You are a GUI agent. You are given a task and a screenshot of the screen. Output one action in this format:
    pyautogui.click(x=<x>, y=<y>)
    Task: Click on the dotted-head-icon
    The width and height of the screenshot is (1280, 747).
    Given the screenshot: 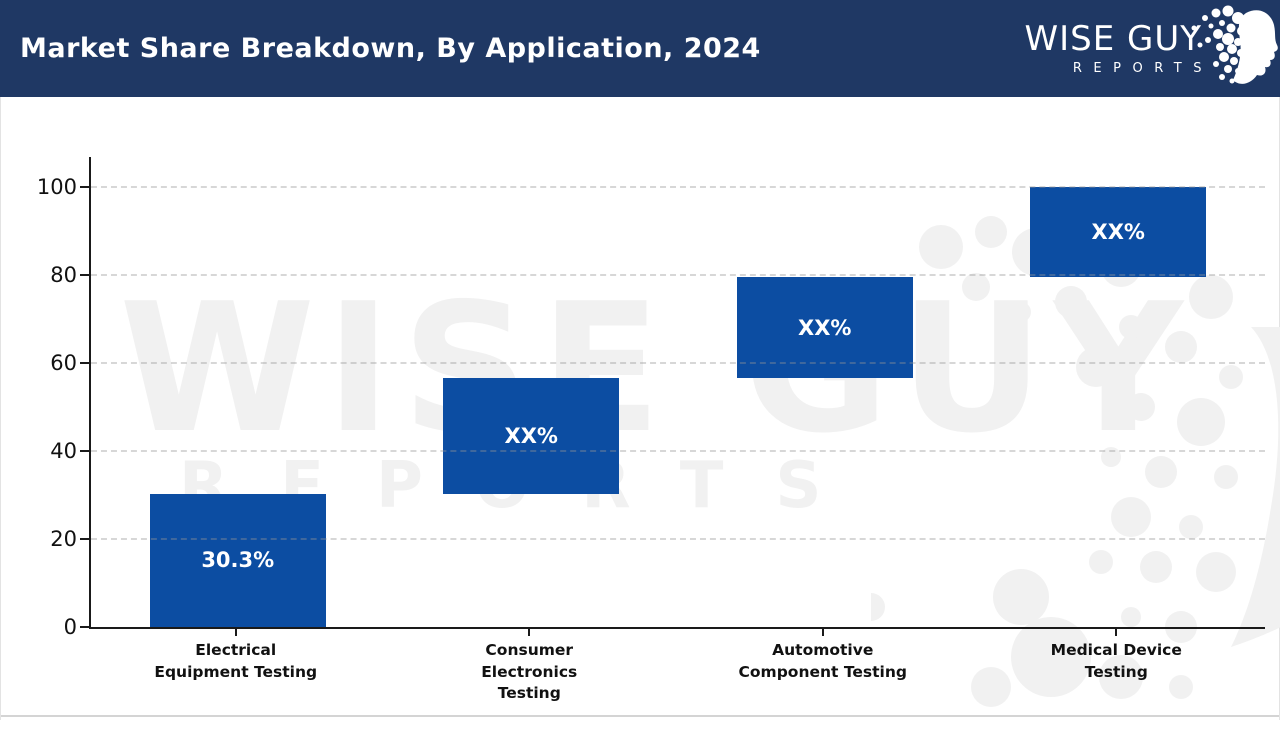 What is the action you would take?
    pyautogui.click(x=1234, y=44)
    